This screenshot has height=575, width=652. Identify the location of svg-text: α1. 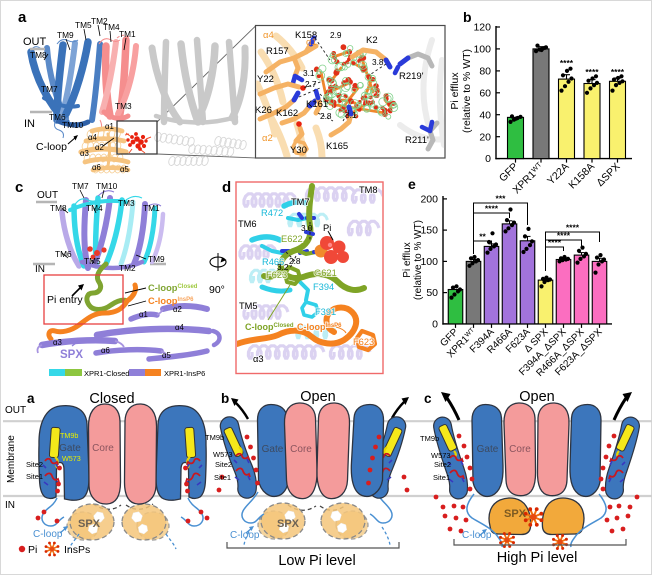
(143, 314).